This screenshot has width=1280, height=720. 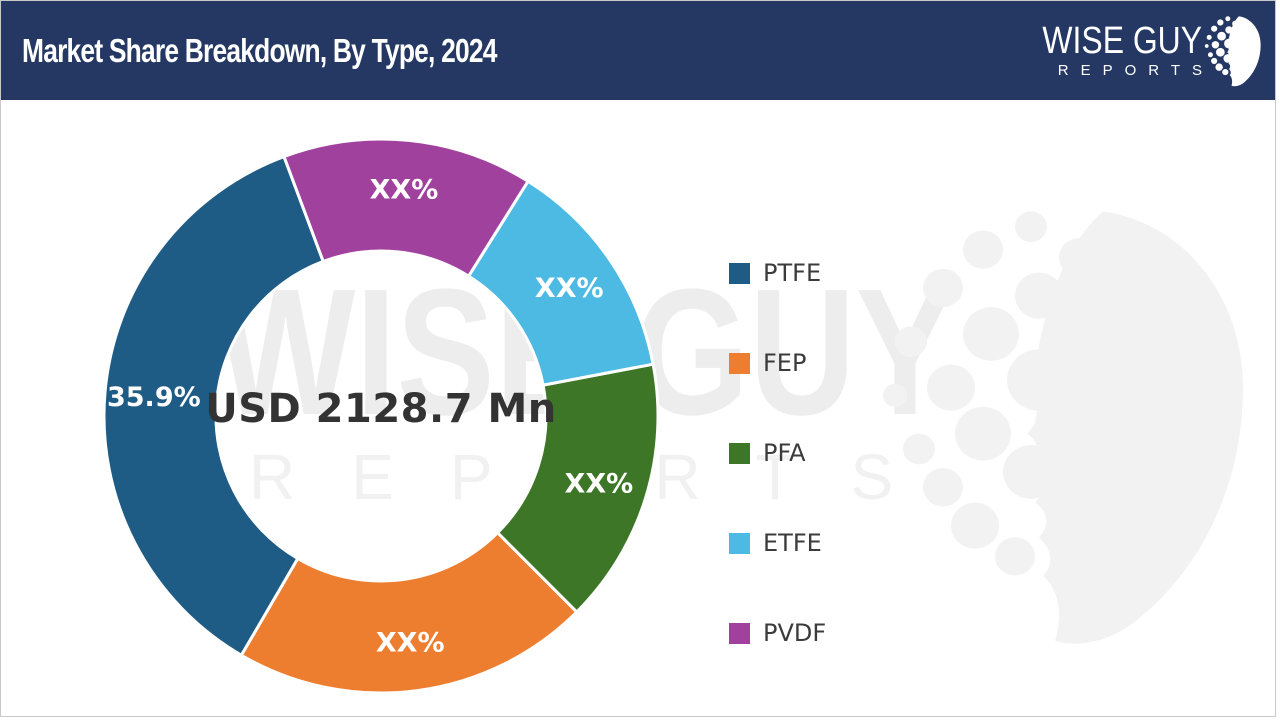 What do you see at coordinates (569, 288) in the screenshot?
I see `segment-value-label-etfe: XX%` at bounding box center [569, 288].